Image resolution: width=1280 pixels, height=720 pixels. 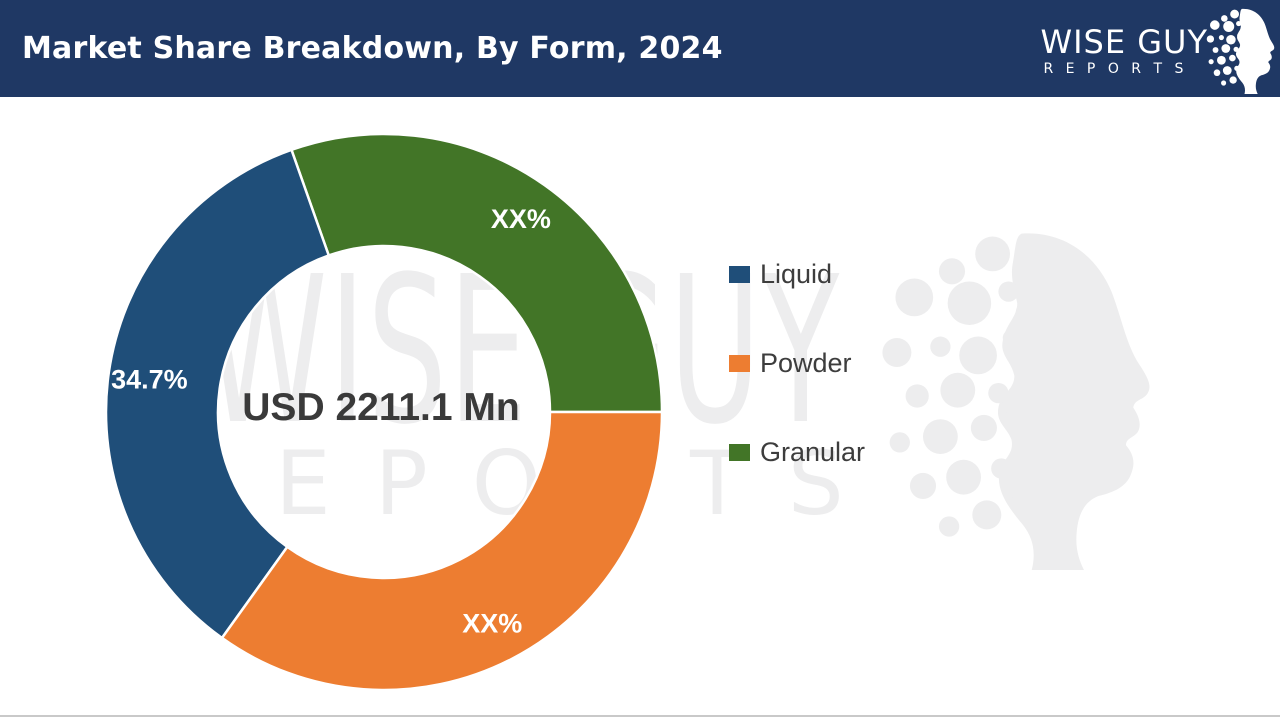 What do you see at coordinates (1240, 51) in the screenshot?
I see `logo-face-icon` at bounding box center [1240, 51].